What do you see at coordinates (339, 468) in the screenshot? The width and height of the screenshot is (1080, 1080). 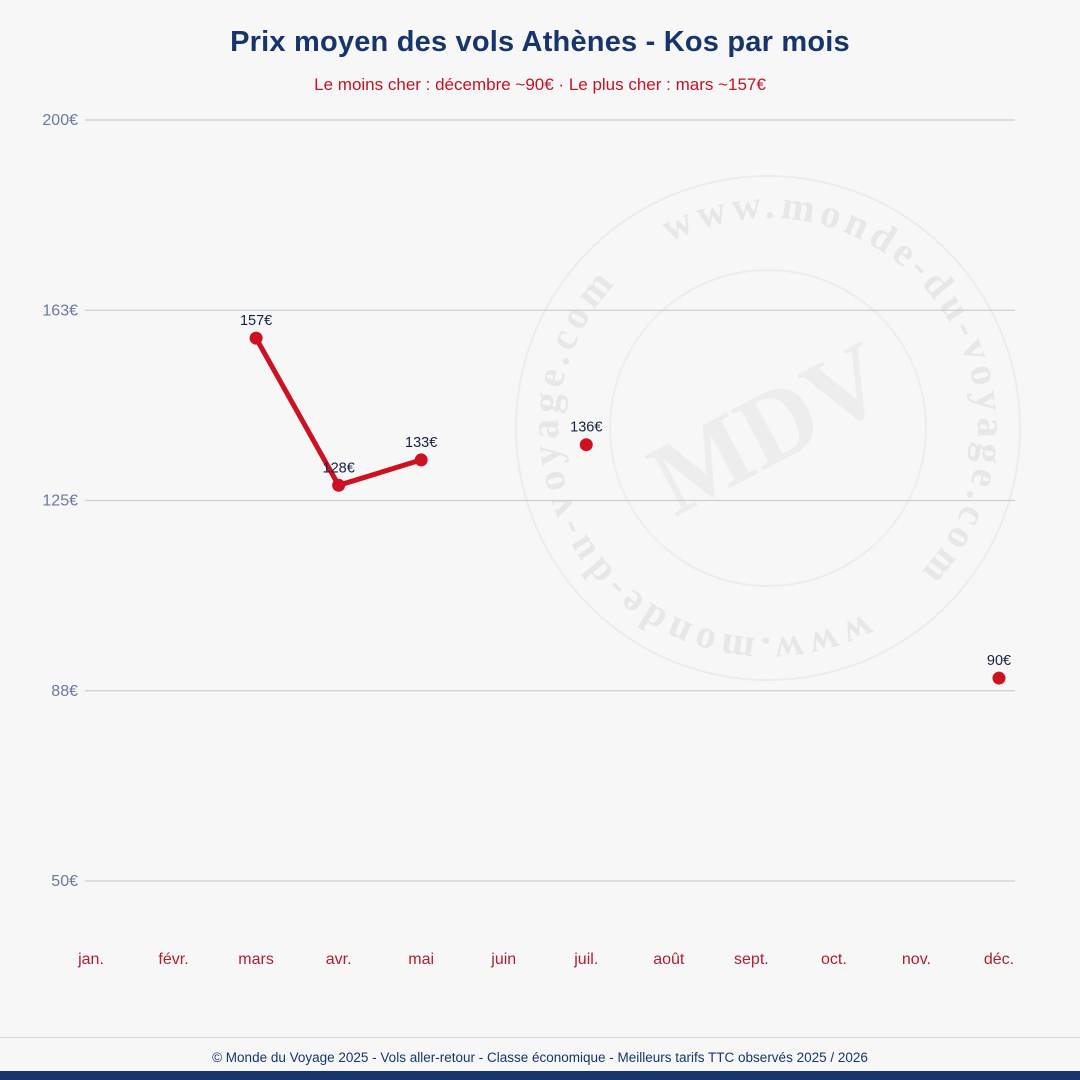 I see `data-point-label: 128€` at bounding box center [339, 468].